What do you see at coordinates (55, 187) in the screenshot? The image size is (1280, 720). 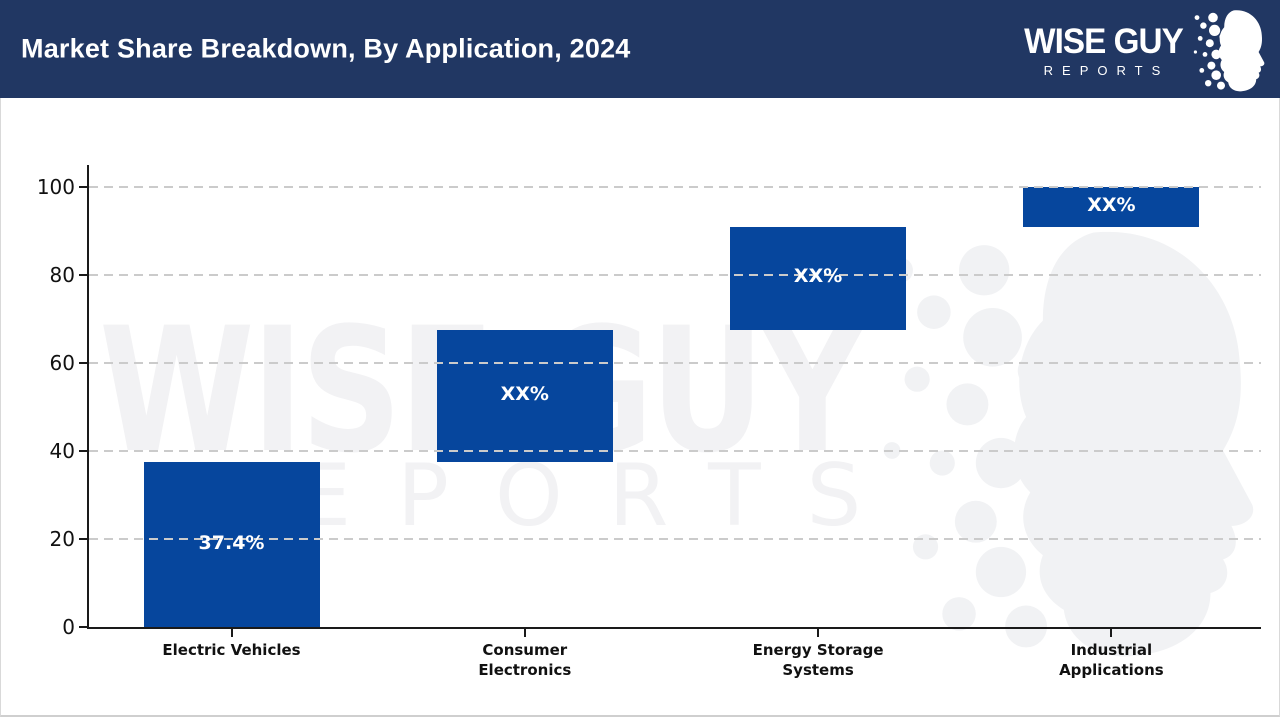 I see `y-tick-label: 100` at bounding box center [55, 187].